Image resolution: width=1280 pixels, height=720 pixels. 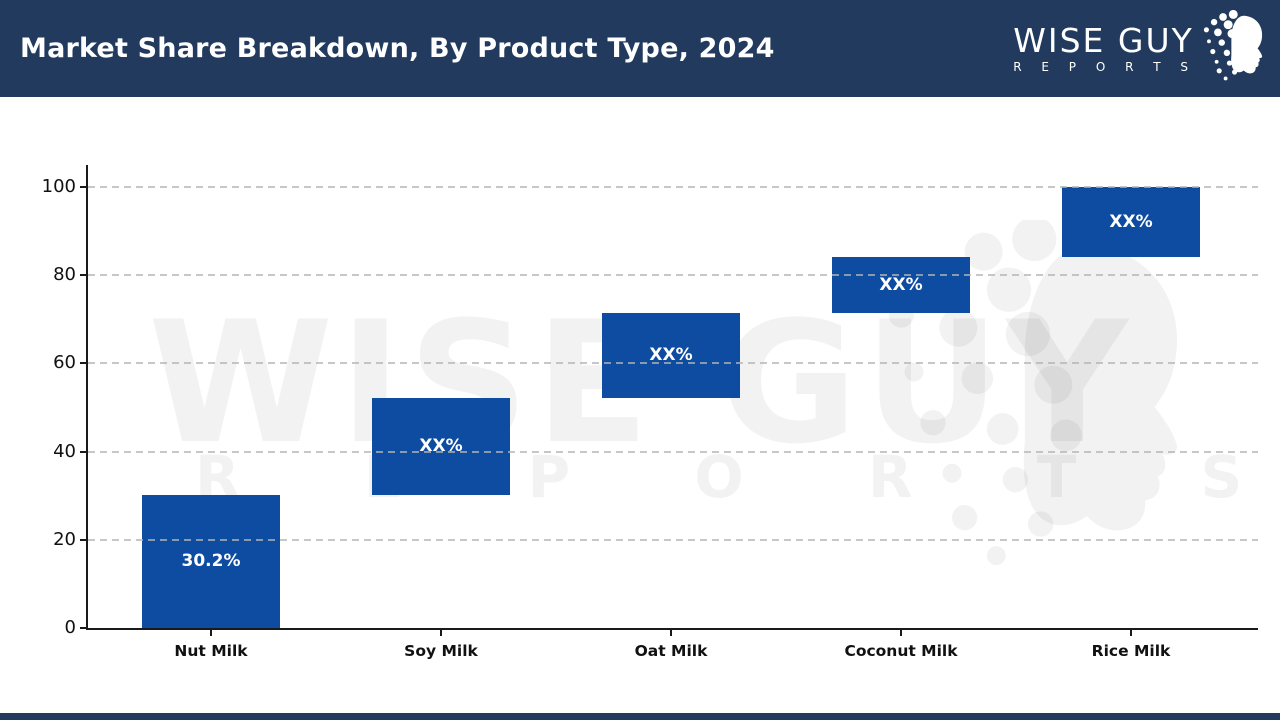 I want to click on y-tick-label: 20, so click(x=64, y=539).